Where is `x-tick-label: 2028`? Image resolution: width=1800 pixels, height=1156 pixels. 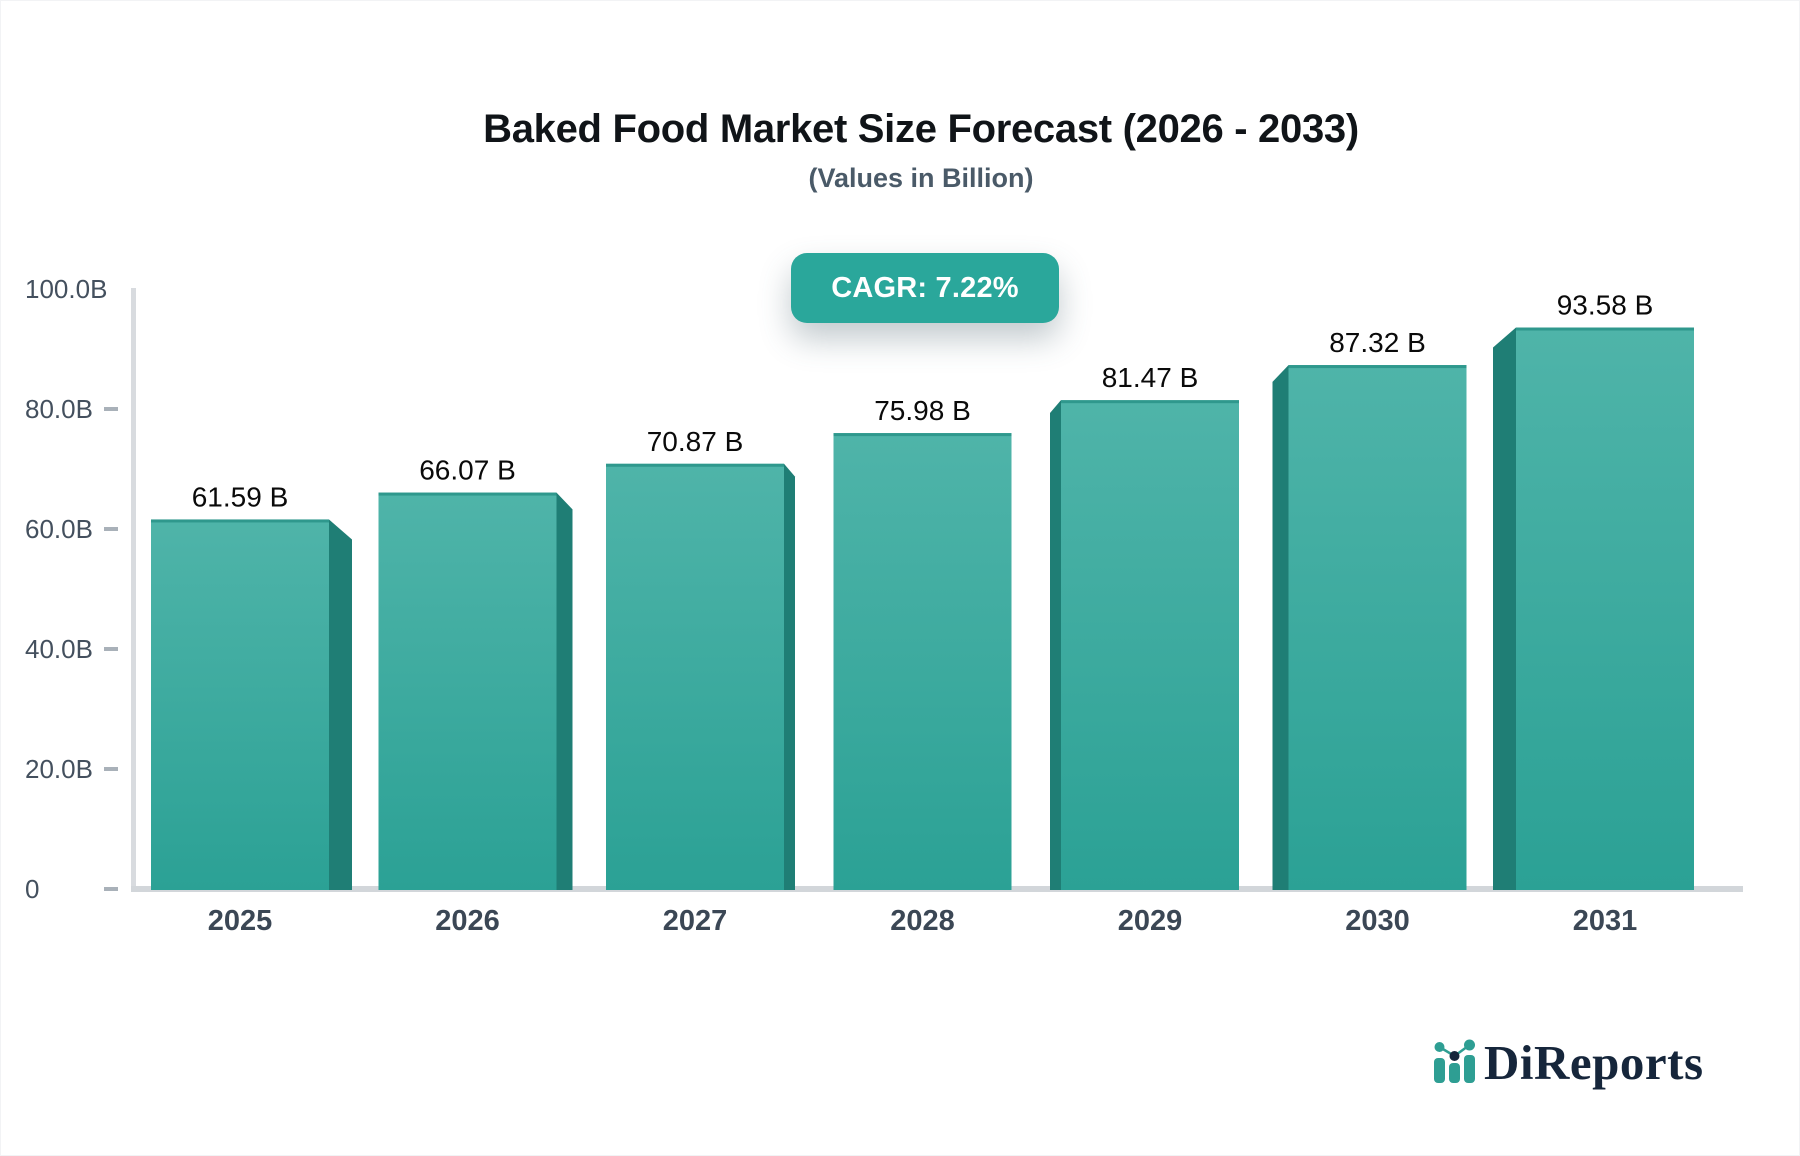 x-tick-label: 2028 is located at coordinates (922, 921).